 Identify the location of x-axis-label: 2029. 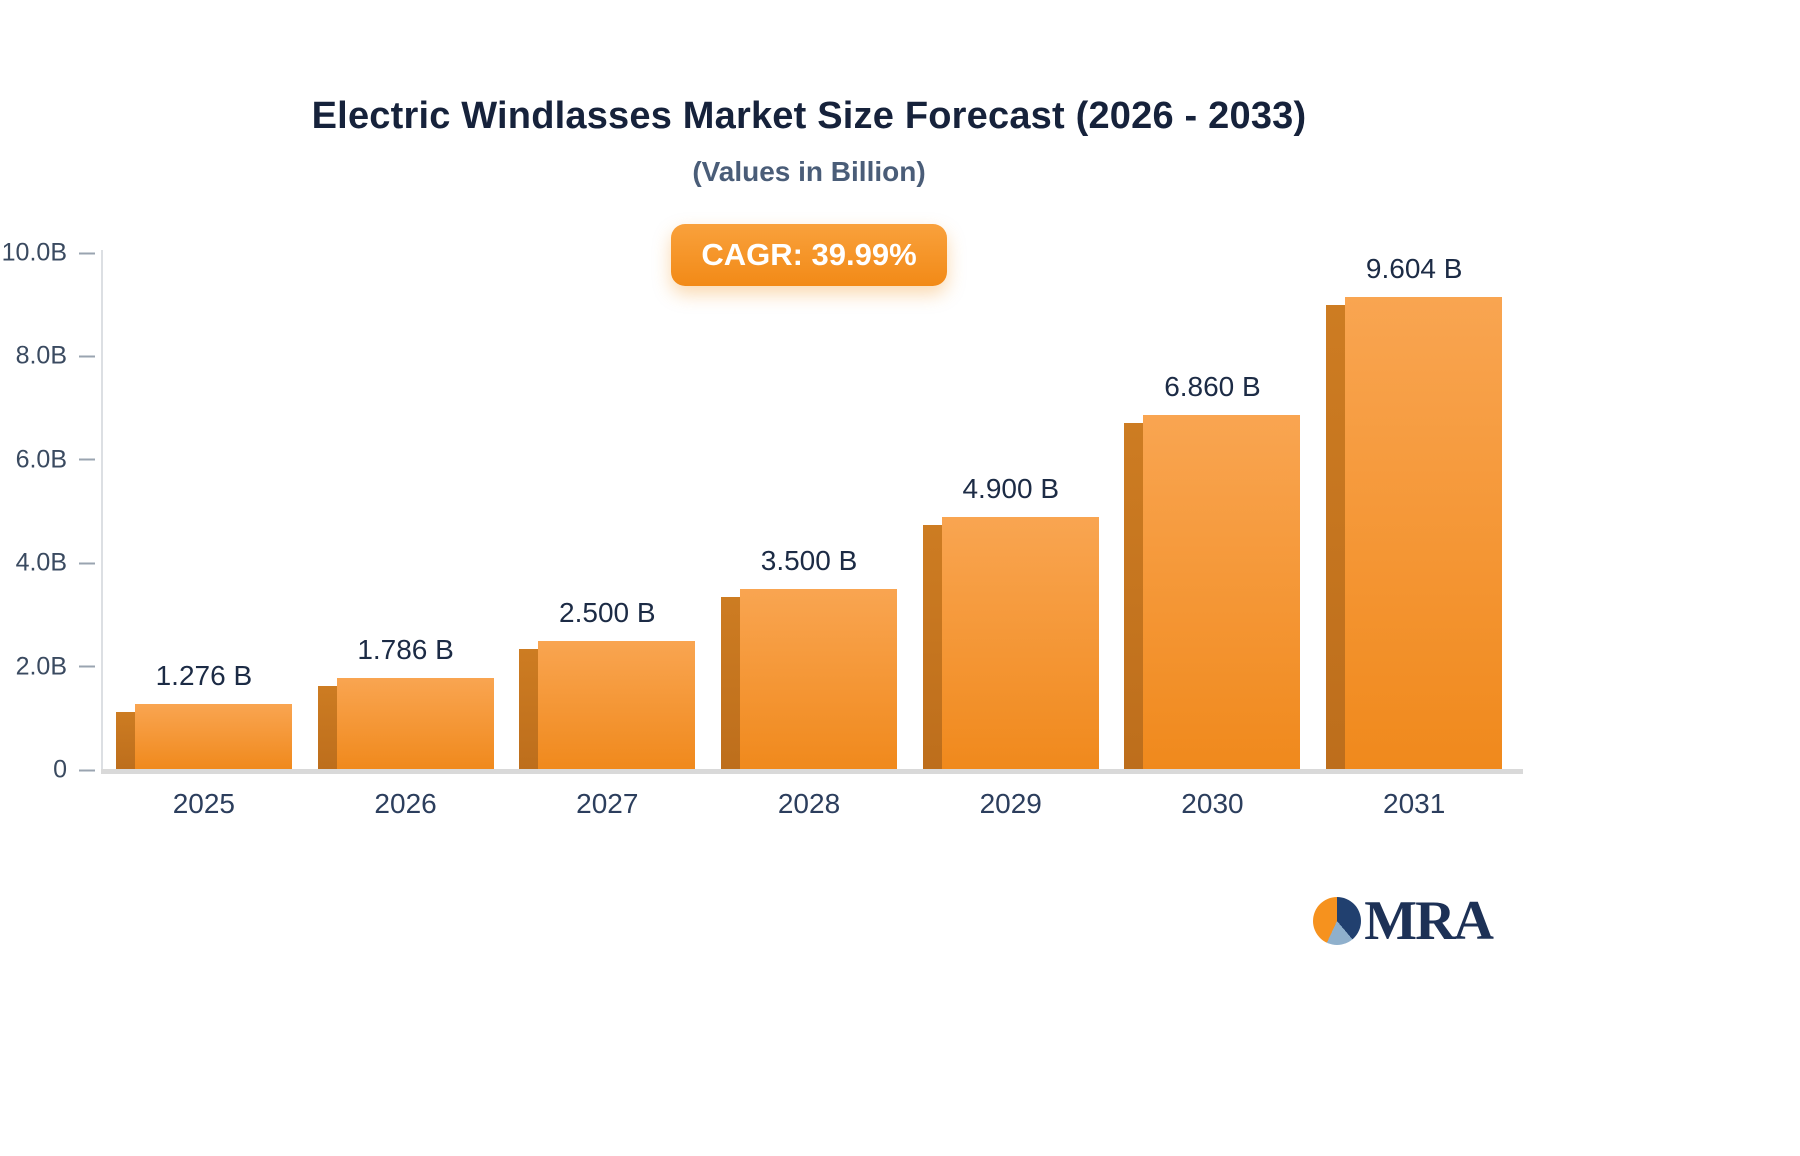
(1010, 803).